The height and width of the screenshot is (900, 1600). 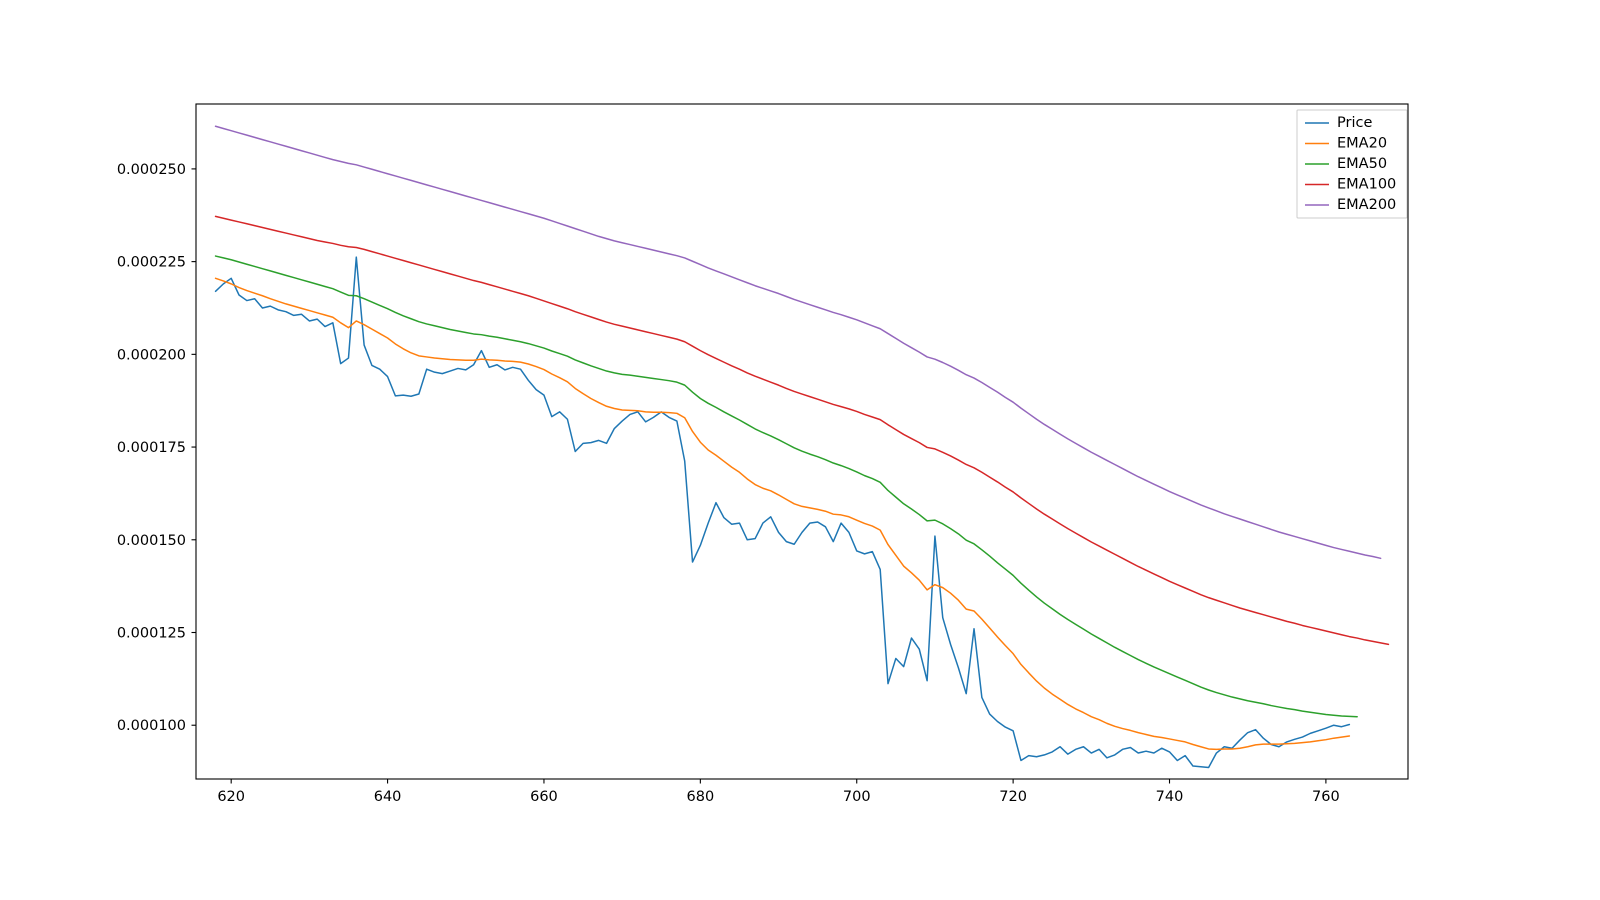 What do you see at coordinates (857, 797) in the screenshot?
I see `x-tick-label: 700` at bounding box center [857, 797].